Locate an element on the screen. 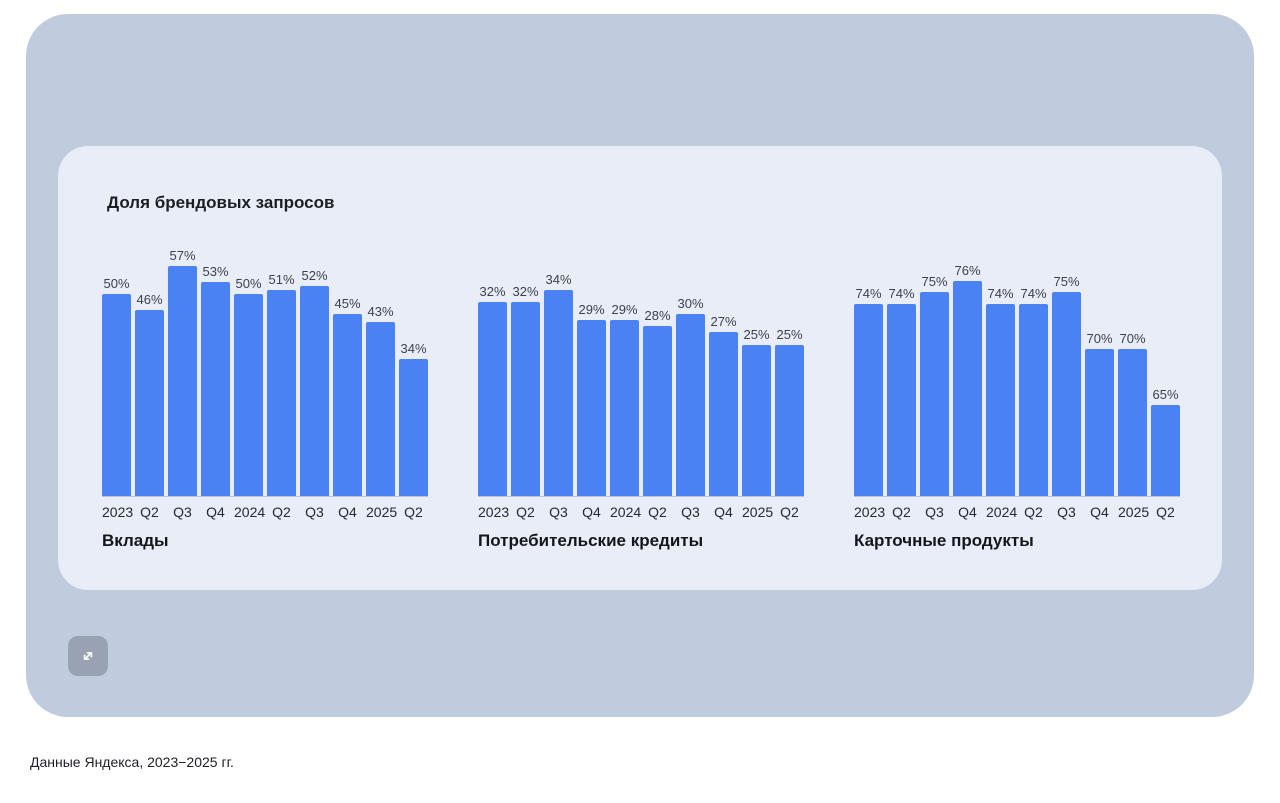  x-axis-labels-card-products: 2023 Q2 Q3 Q4 2024 Q2 Q3 Q4 2025 Q2 is located at coordinates (1017, 512).